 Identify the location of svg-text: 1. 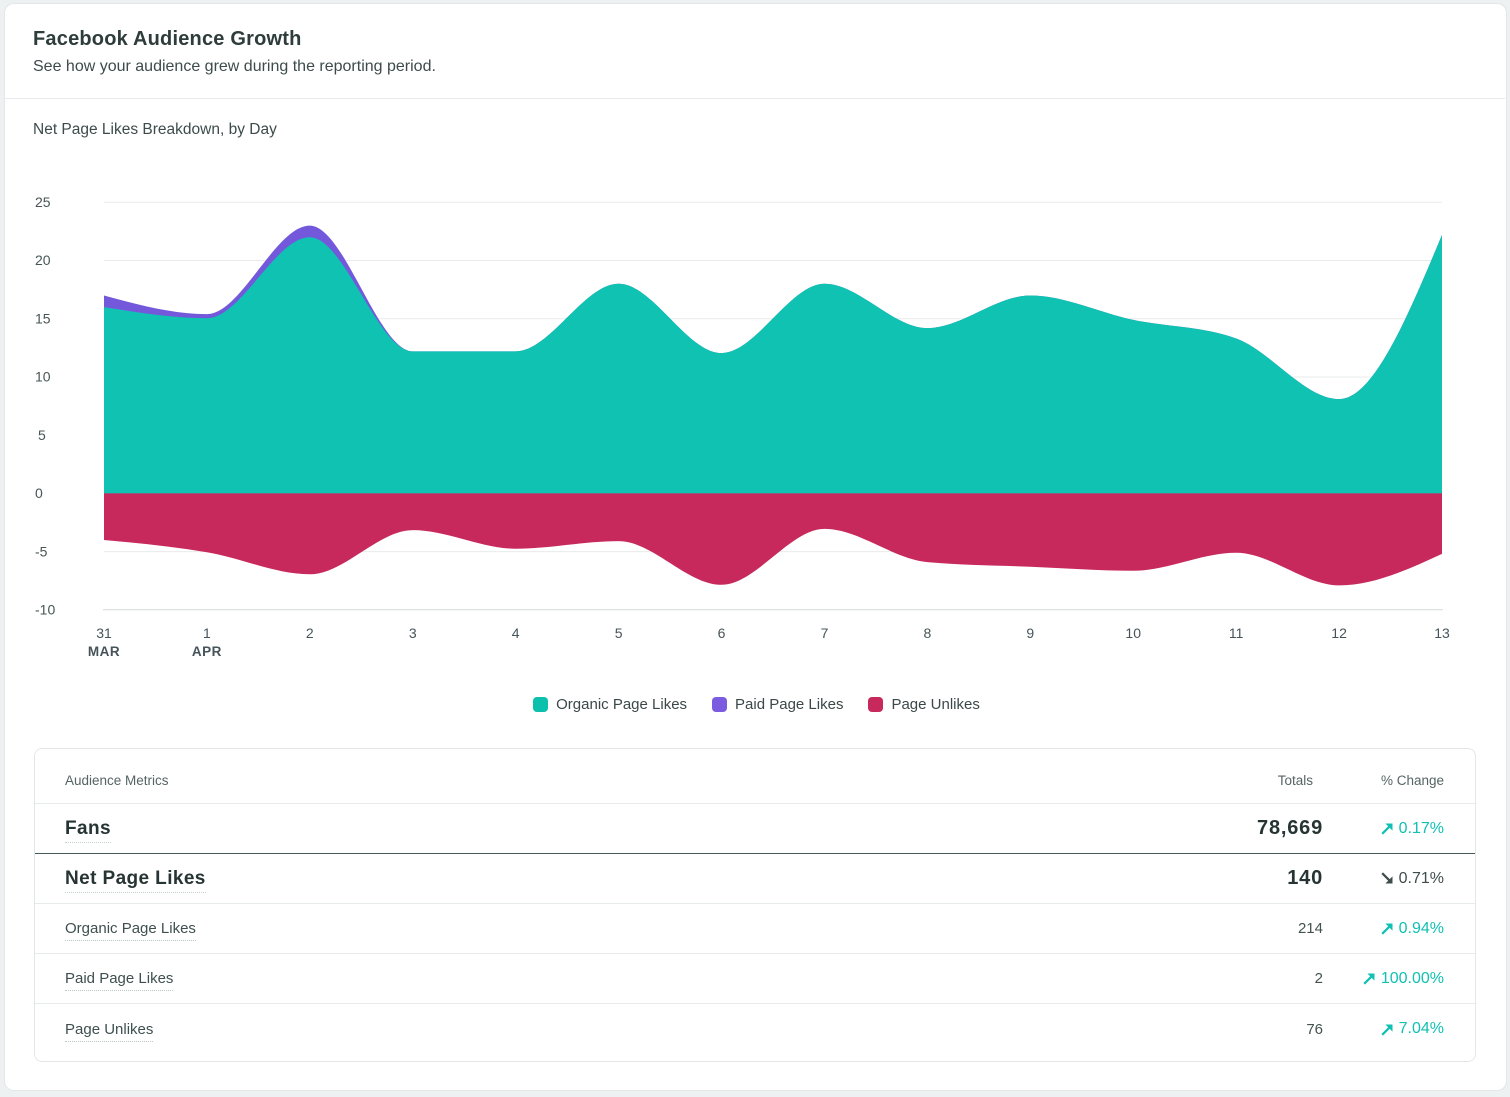
(207, 633).